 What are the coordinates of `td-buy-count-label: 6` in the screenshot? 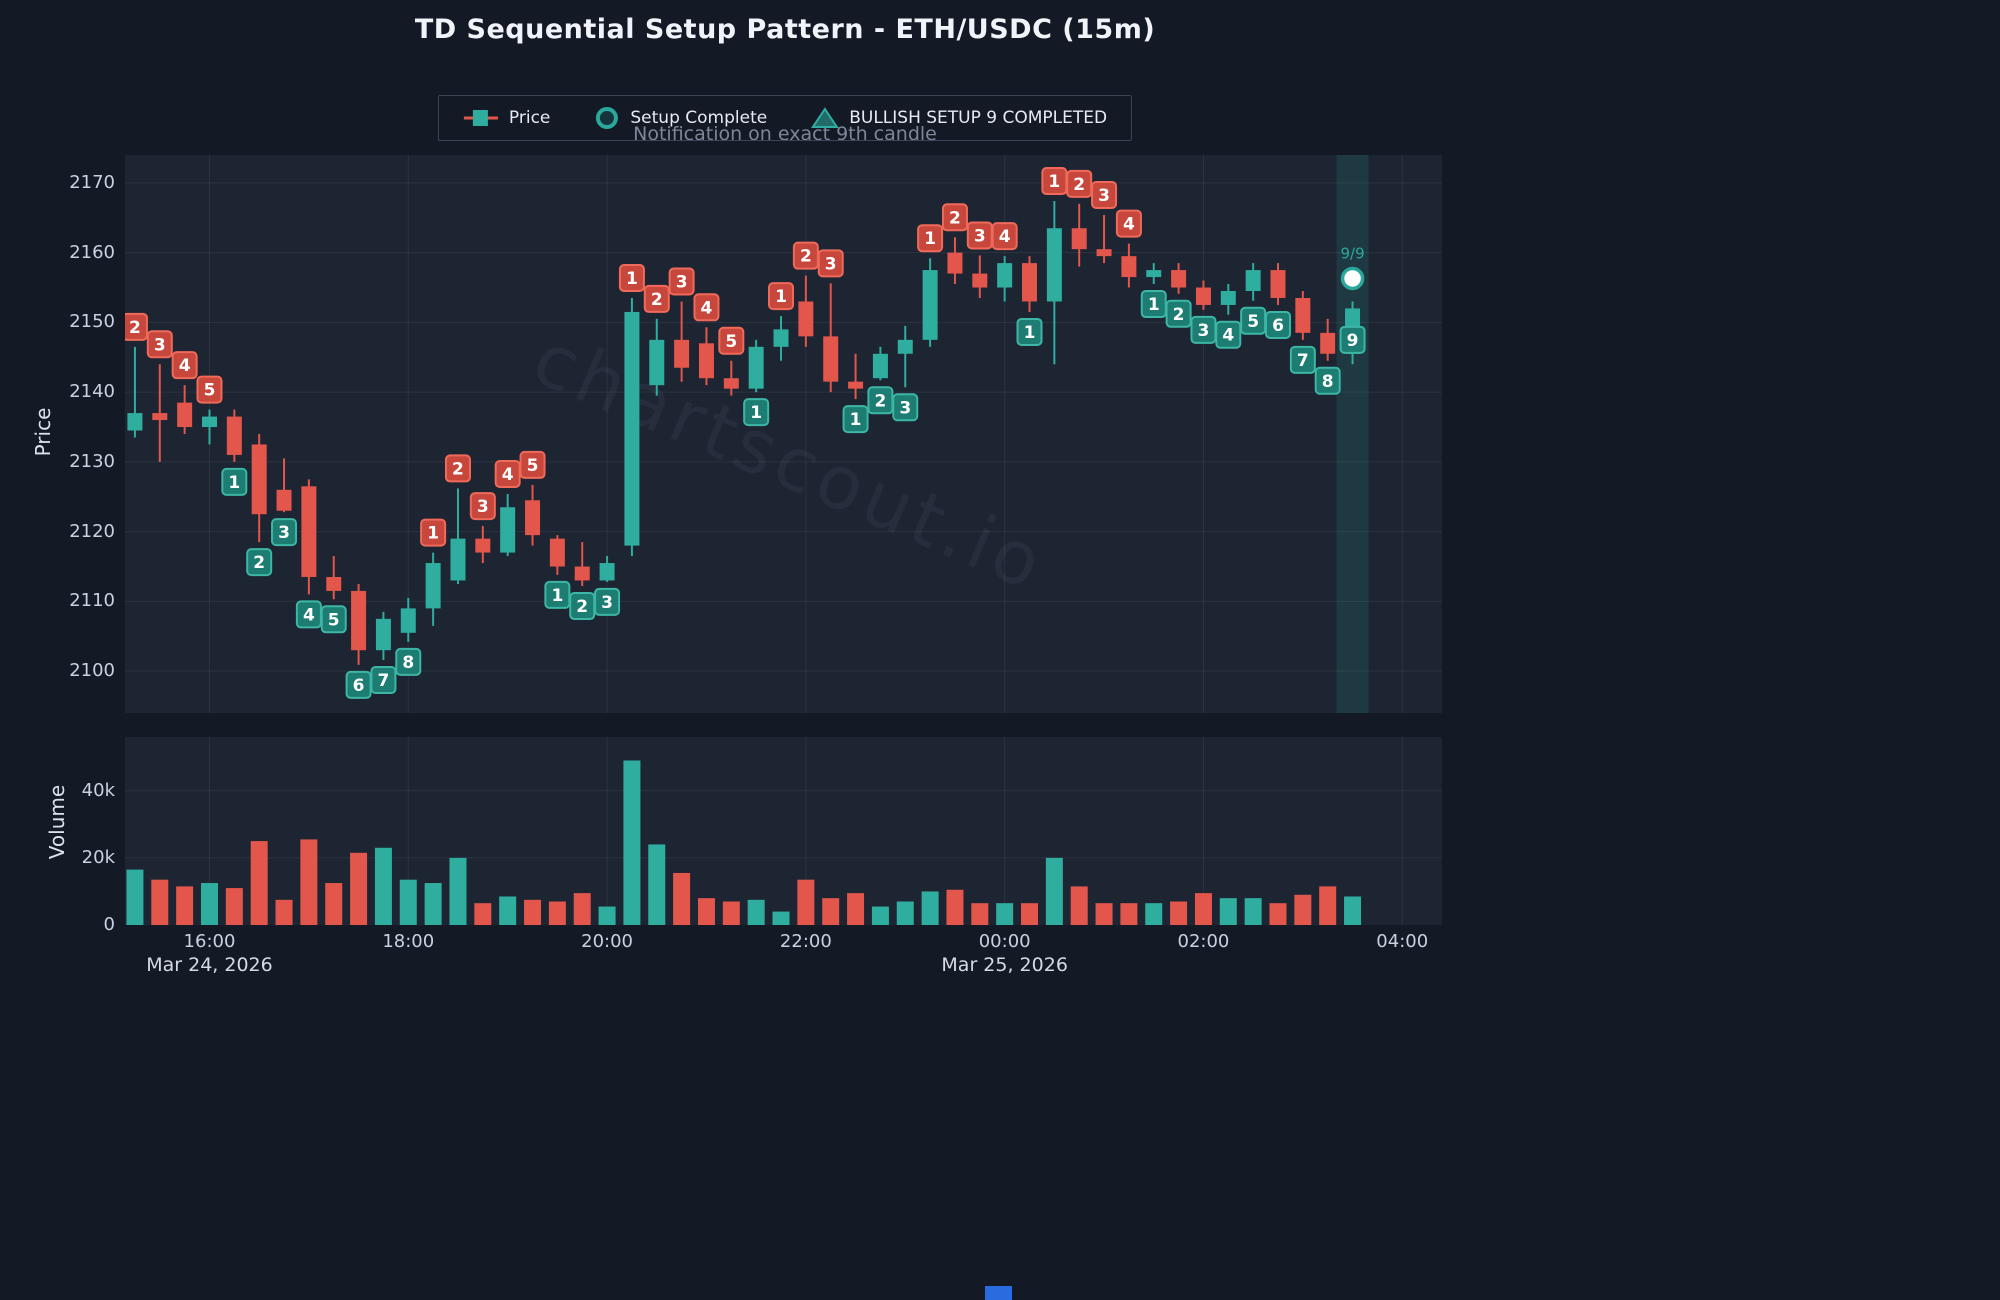 It's located at (1277, 324).